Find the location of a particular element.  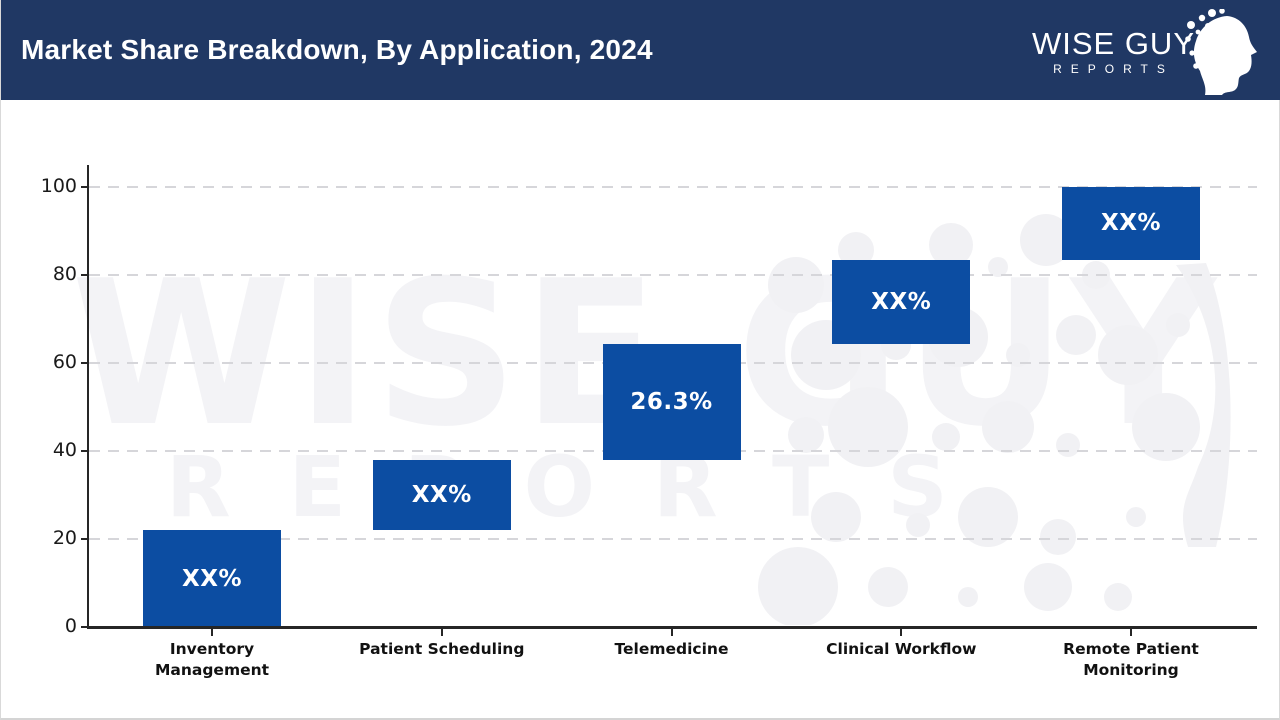

x-tick-label: Inventory Management is located at coordinates (212, 660).